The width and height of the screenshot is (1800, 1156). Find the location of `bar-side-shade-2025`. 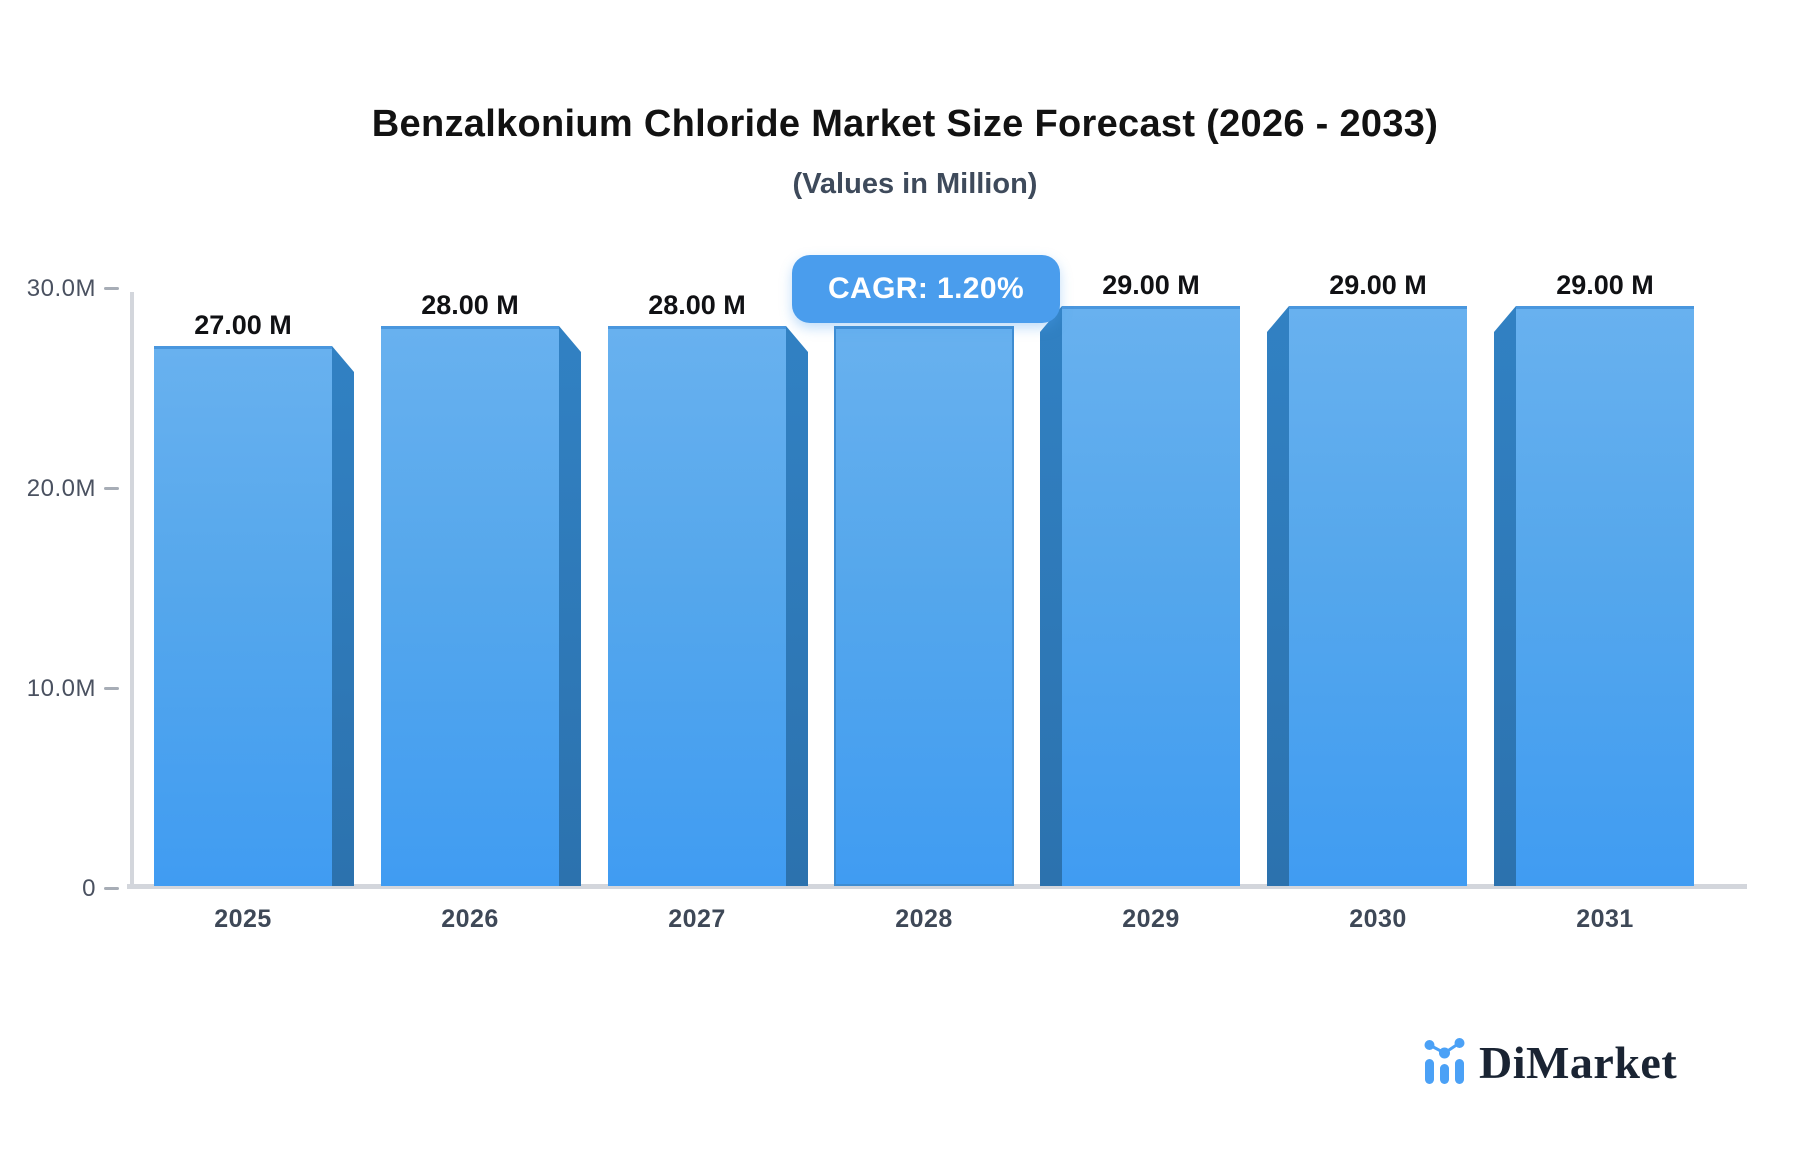

bar-side-shade-2025 is located at coordinates (343, 616).